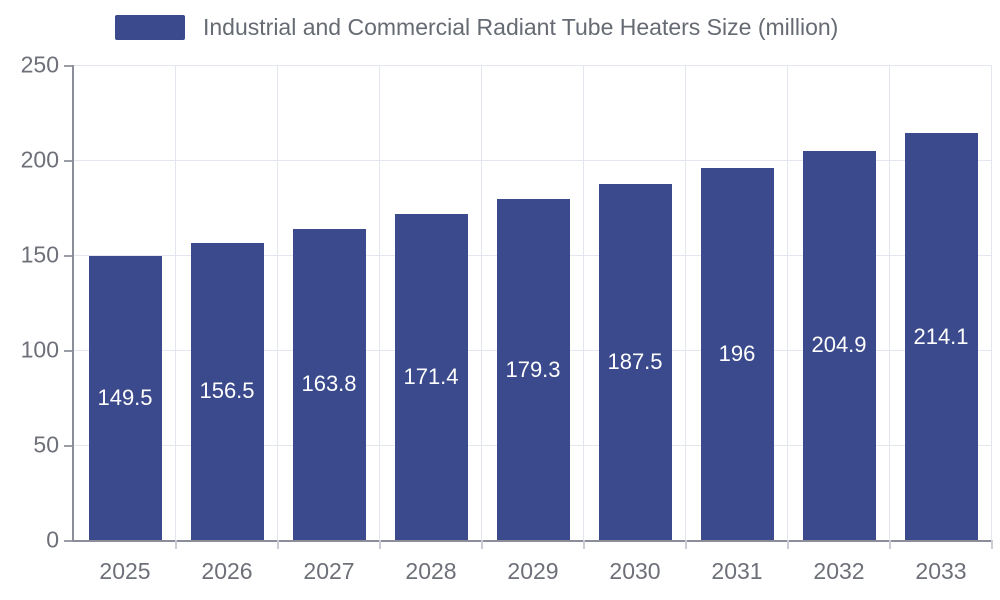 This screenshot has width=1000, height=600. What do you see at coordinates (839, 571) in the screenshot?
I see `x-axis-label-2032: 2032` at bounding box center [839, 571].